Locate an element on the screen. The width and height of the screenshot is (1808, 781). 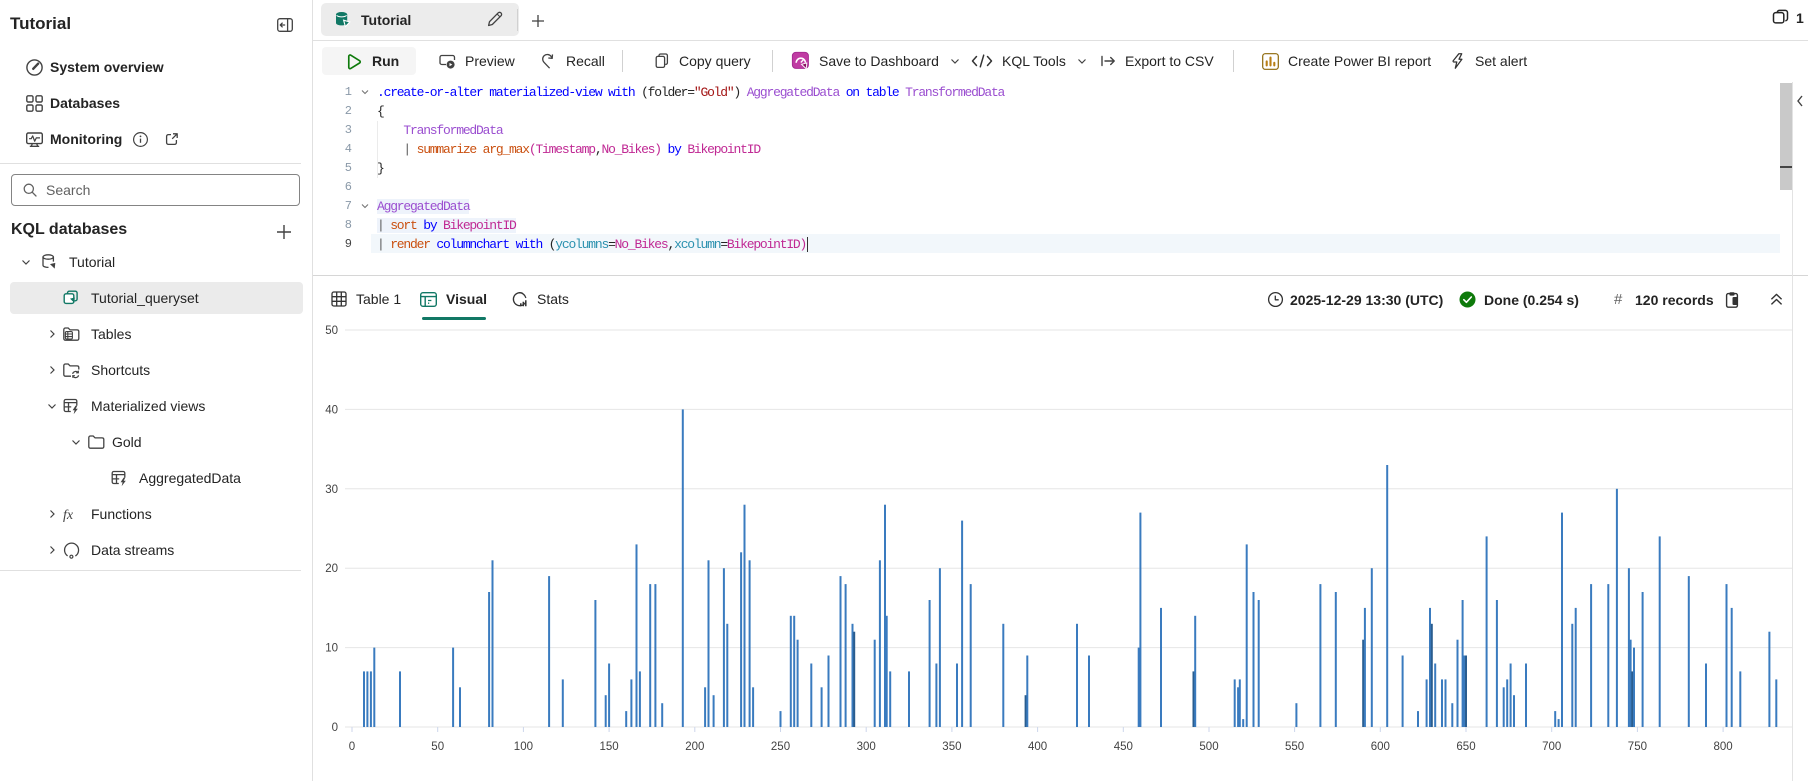
svg-text: 20 is located at coordinates (331, 569).